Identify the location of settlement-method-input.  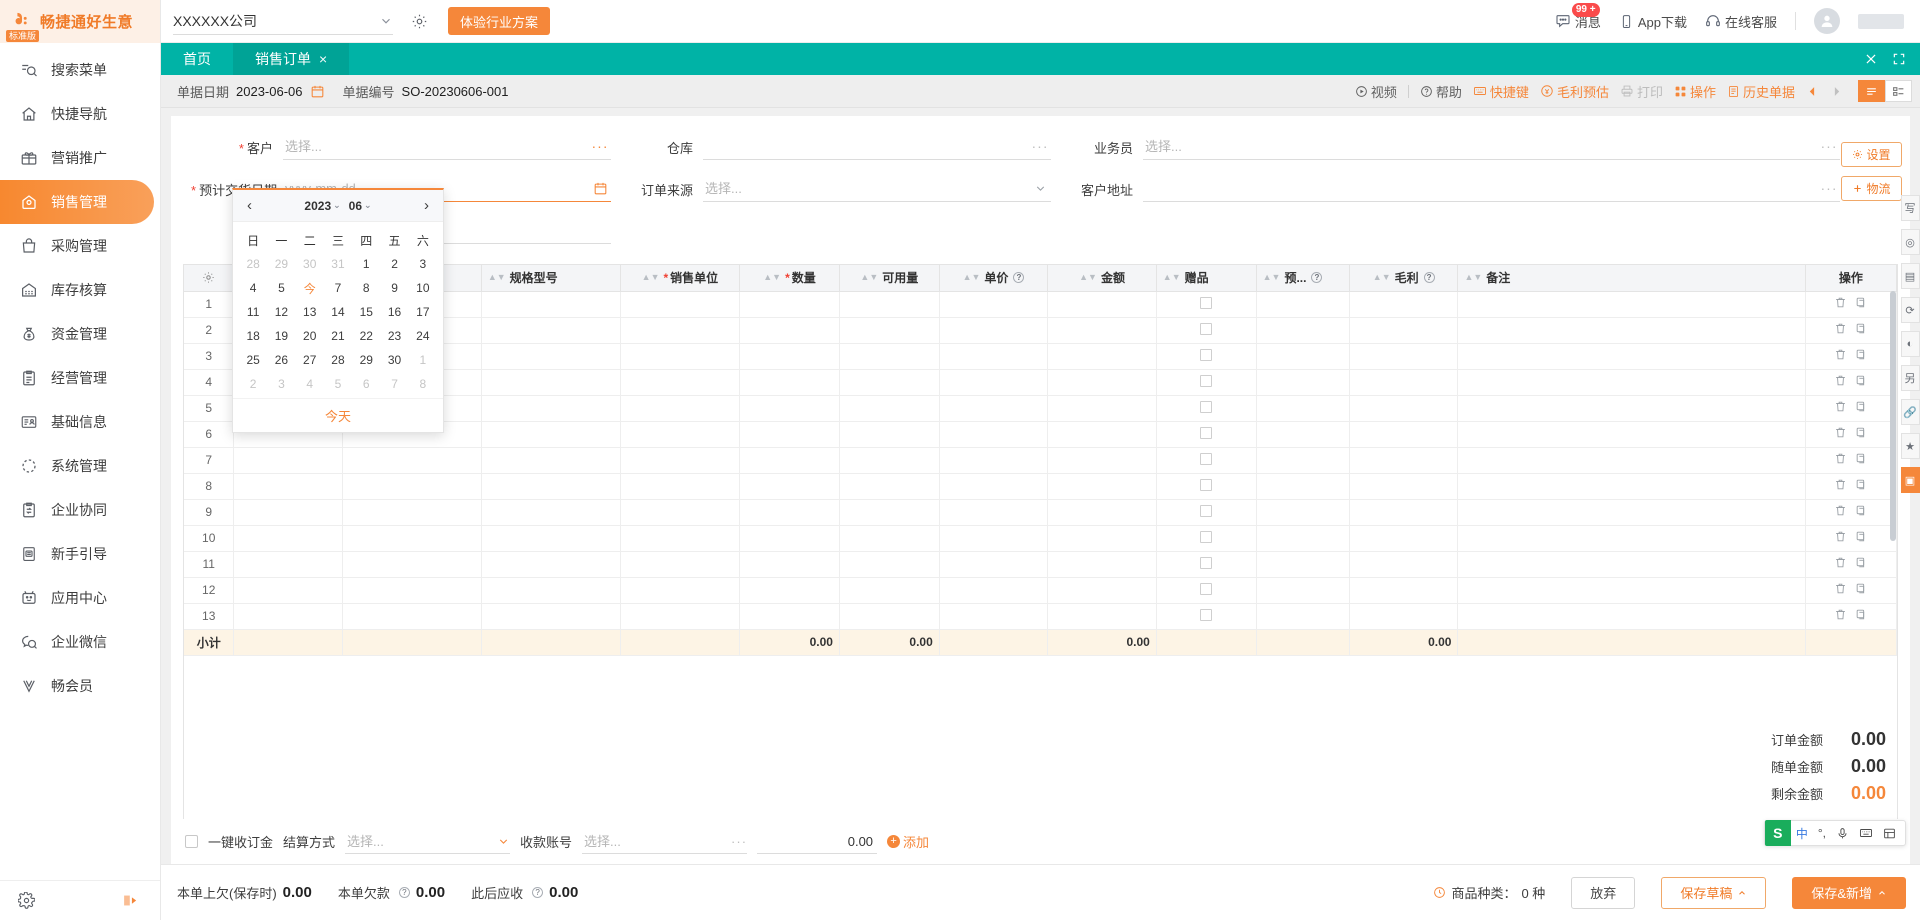
(421, 841).